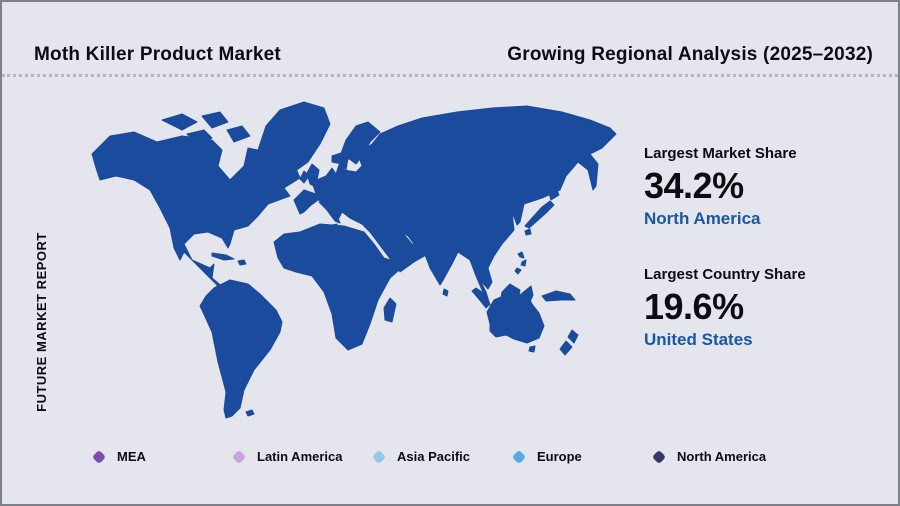 The width and height of the screenshot is (900, 506). What do you see at coordinates (694, 306) in the screenshot?
I see `stat-value: 19.6%` at bounding box center [694, 306].